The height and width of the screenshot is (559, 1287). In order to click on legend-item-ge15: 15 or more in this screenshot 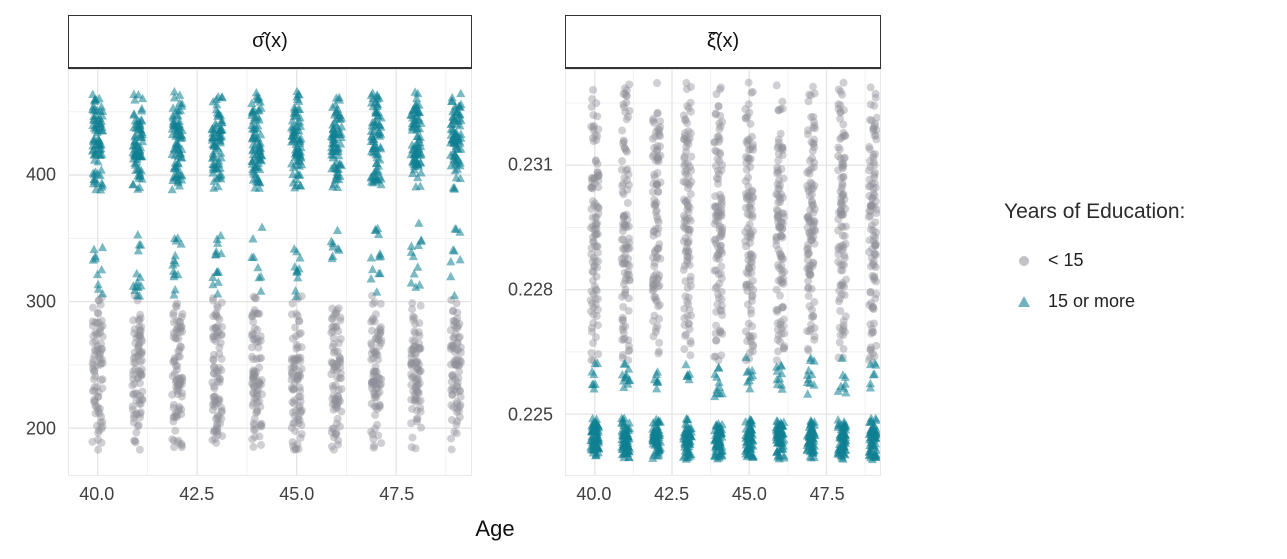, I will do `click(1094, 301)`.